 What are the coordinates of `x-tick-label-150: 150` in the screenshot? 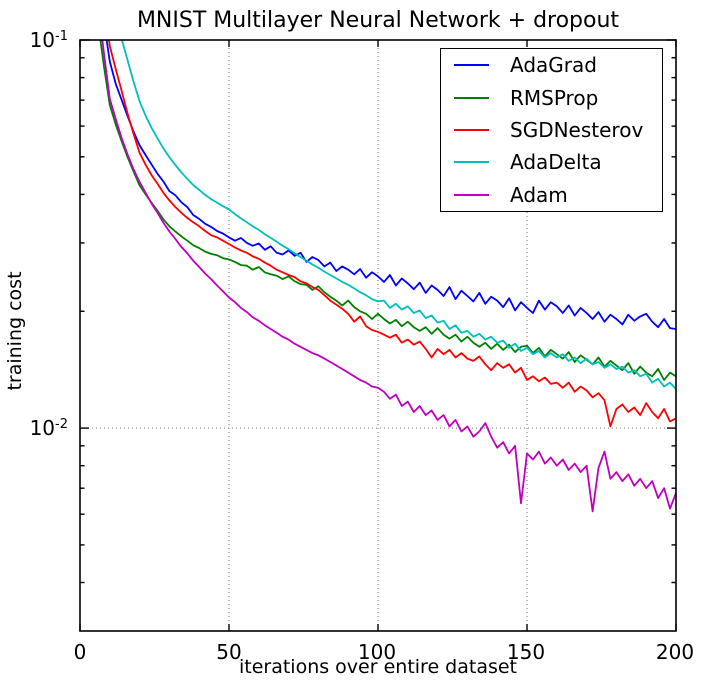 It's located at (526, 652).